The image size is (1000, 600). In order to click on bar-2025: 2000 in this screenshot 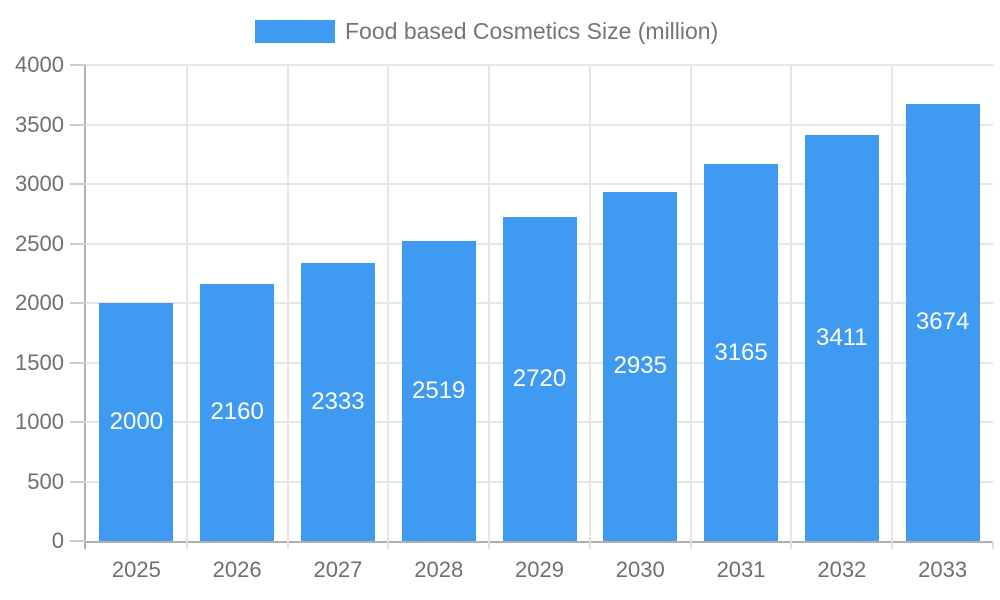, I will do `click(136, 422)`.